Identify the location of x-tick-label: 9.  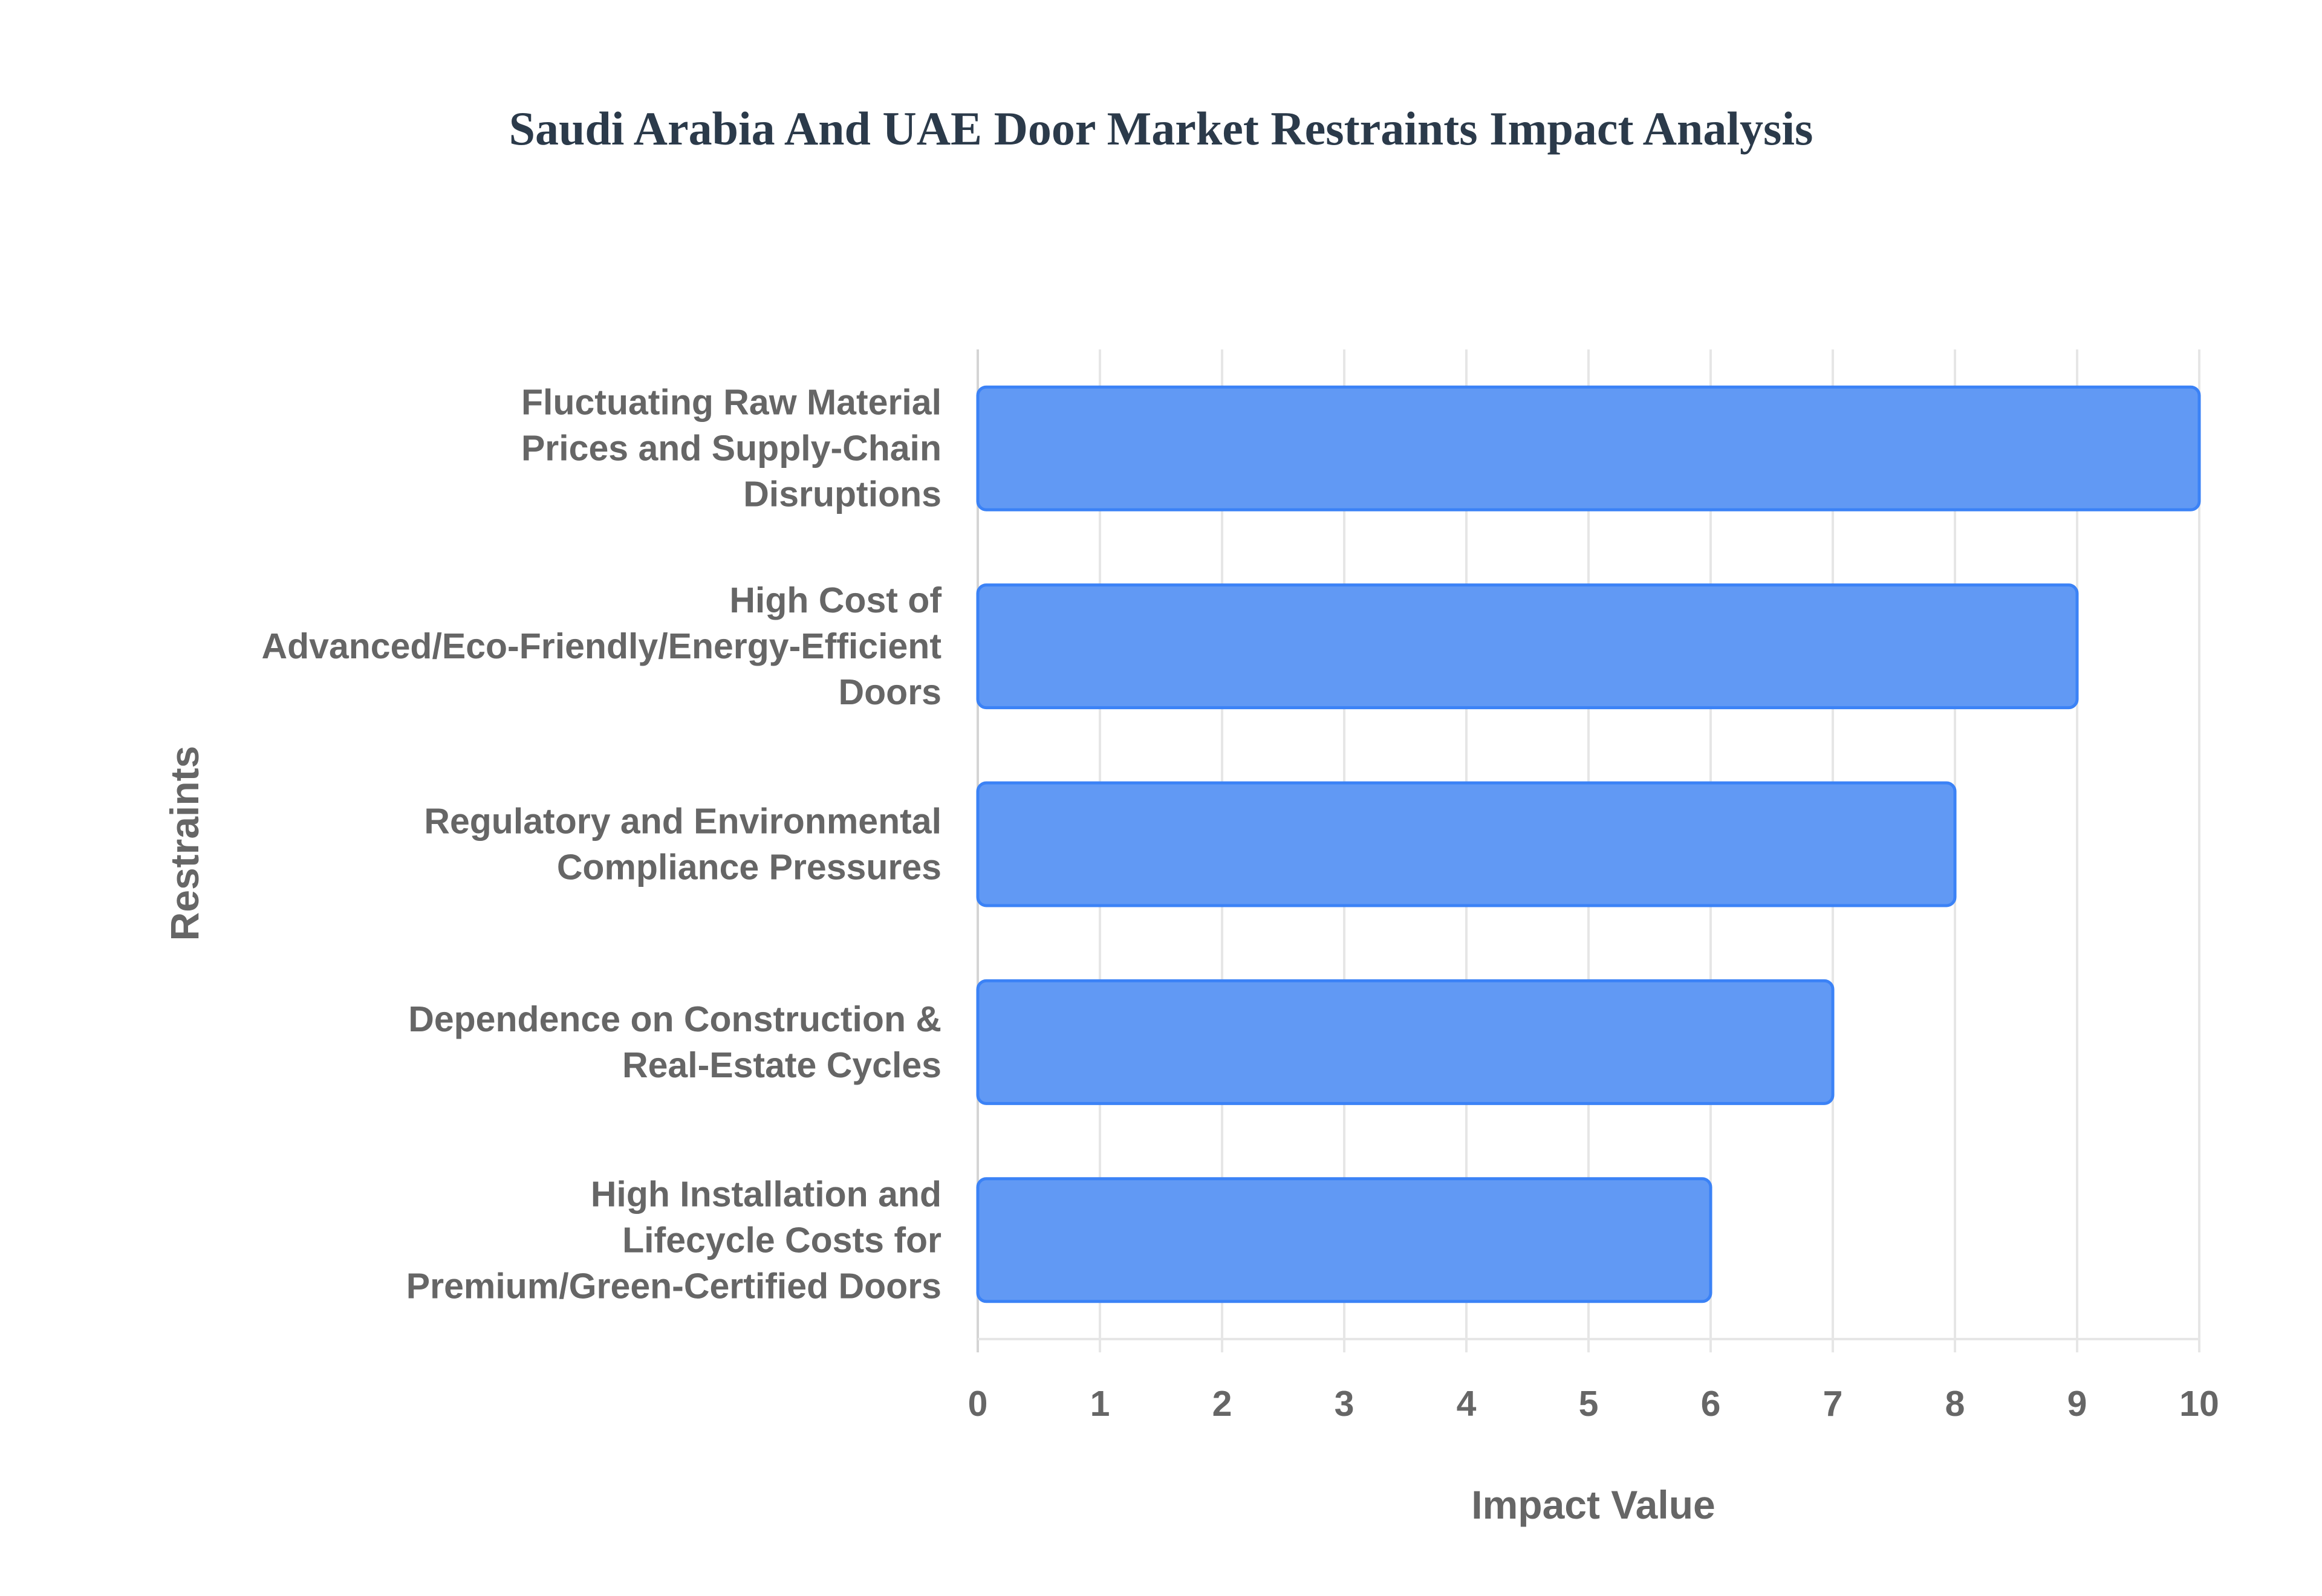
(2077, 1404).